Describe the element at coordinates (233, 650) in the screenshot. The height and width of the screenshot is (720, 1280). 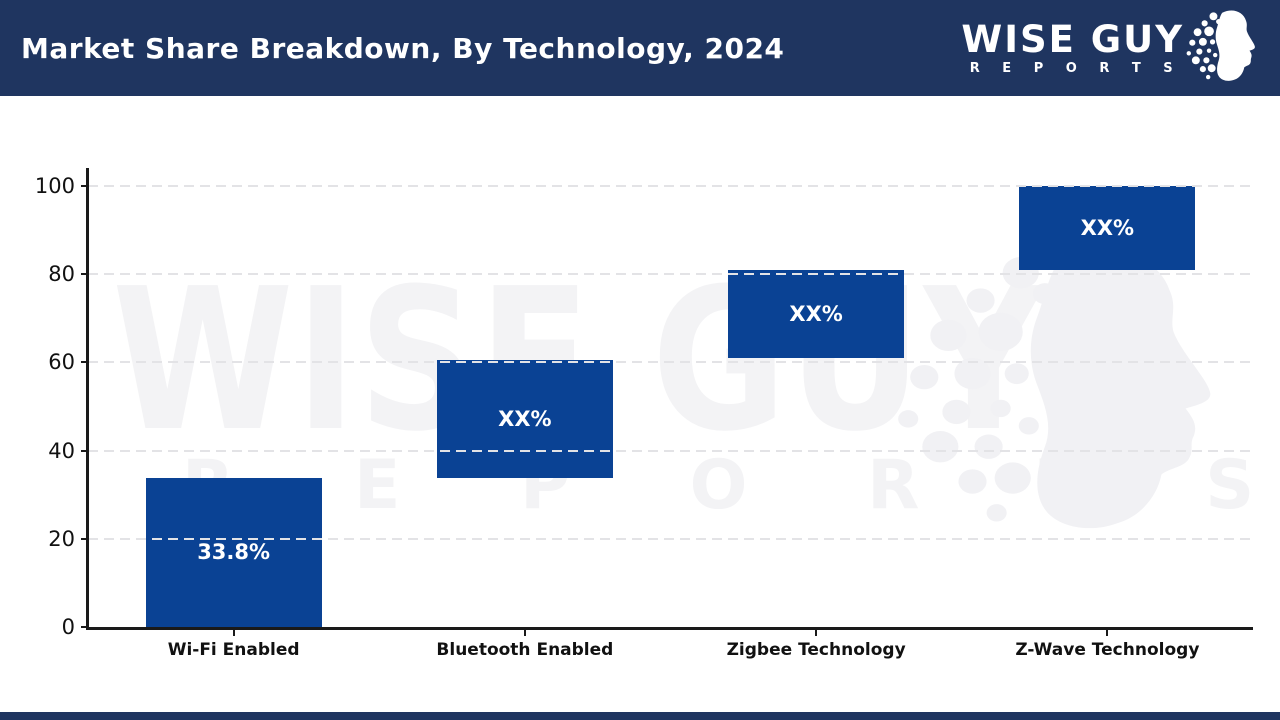
I see `x-axis-label: Wi-Fi Enabled` at that location.